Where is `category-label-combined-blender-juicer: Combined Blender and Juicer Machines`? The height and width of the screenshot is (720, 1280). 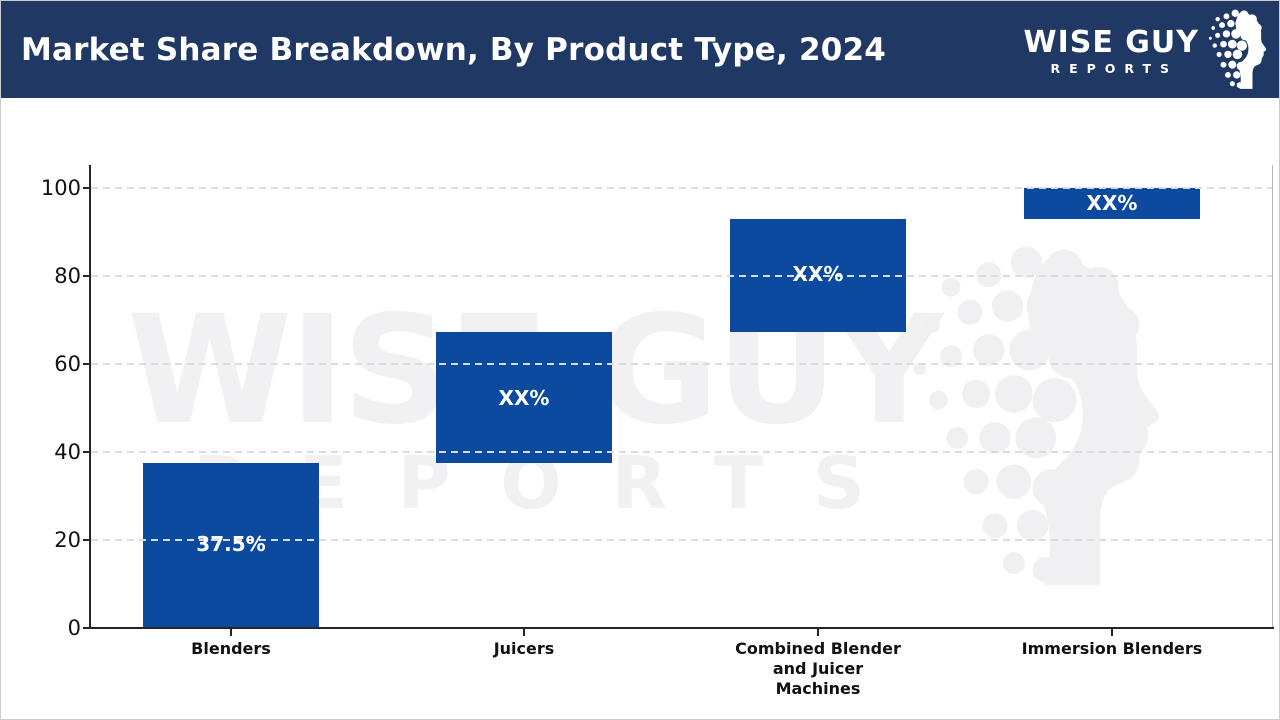 category-label-combined-blender-juicer: Combined Blender and Juicer Machines is located at coordinates (818, 669).